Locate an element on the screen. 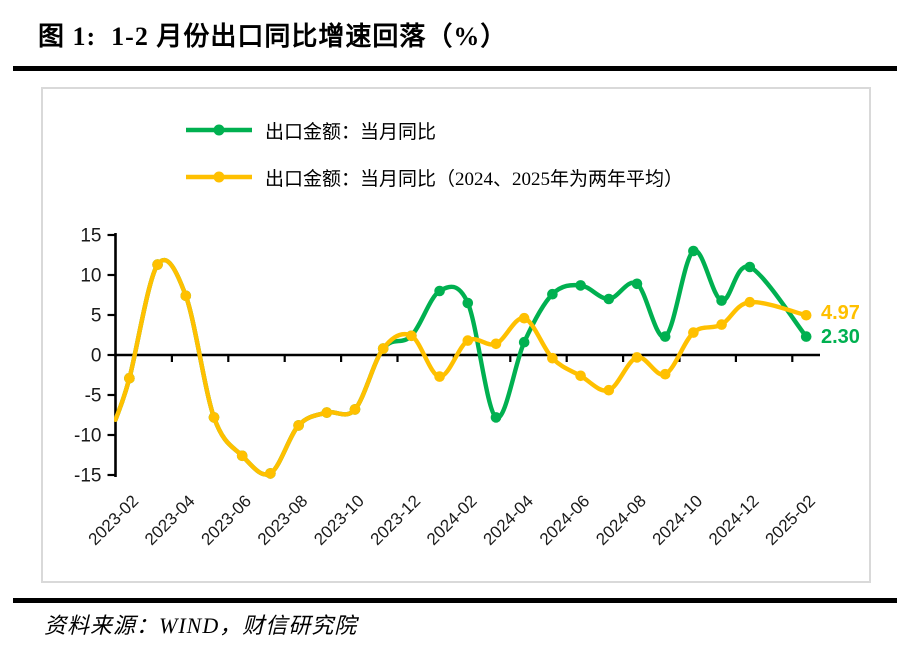 This screenshot has height=668, width=911. svg-text: 0 is located at coordinates (96, 356).